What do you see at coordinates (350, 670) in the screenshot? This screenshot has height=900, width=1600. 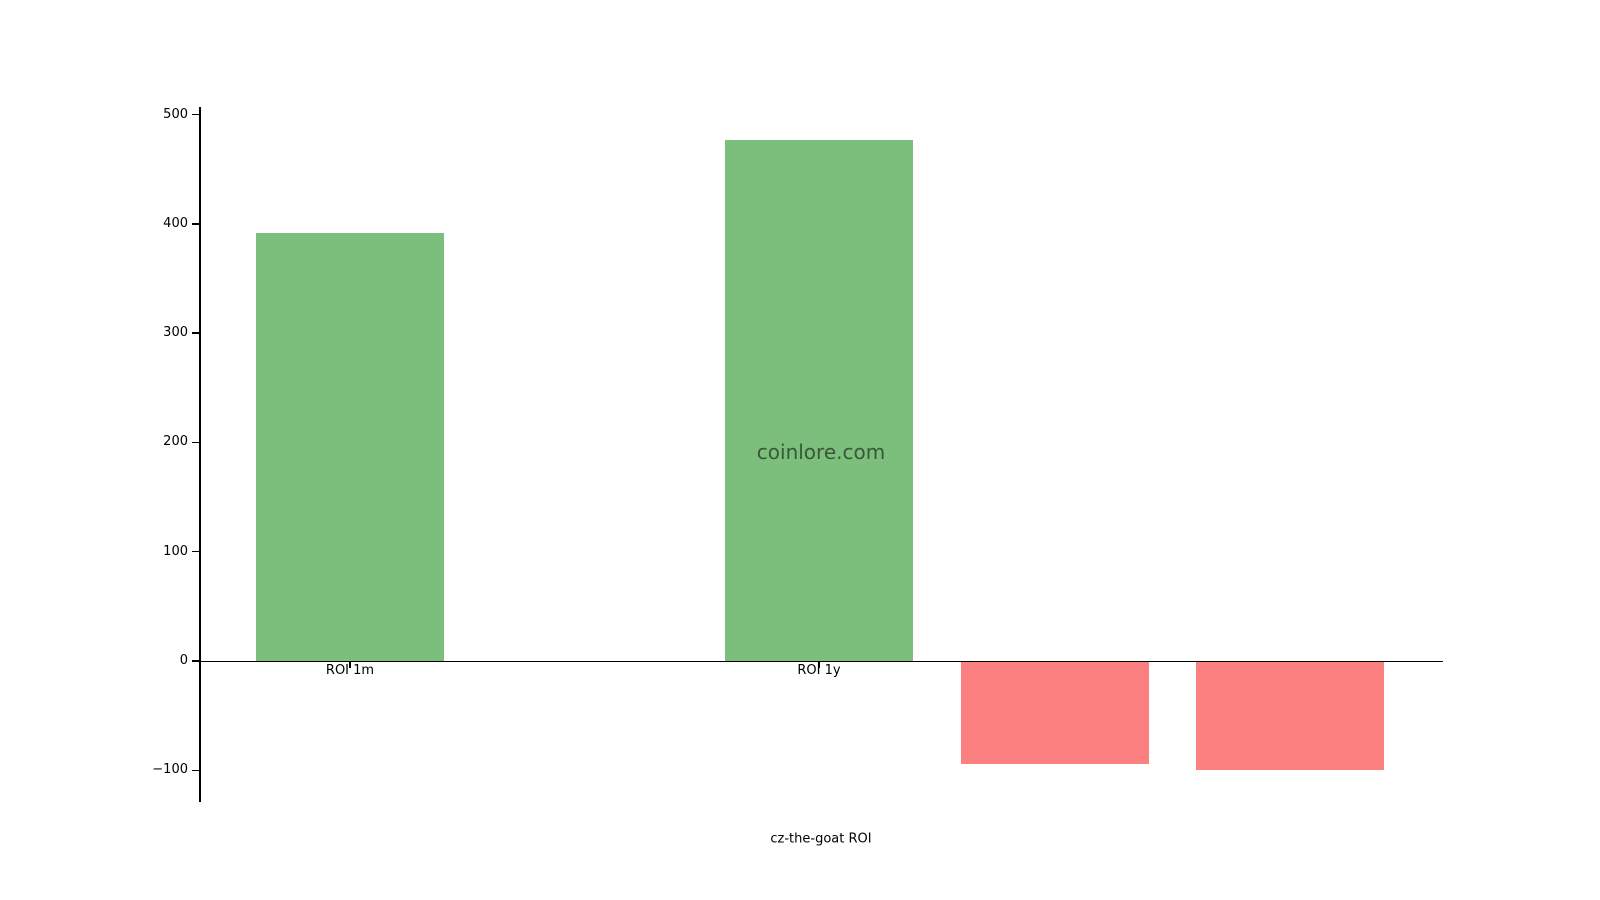 I see `x-tick-label-roi-1m: ROI 1m` at bounding box center [350, 670].